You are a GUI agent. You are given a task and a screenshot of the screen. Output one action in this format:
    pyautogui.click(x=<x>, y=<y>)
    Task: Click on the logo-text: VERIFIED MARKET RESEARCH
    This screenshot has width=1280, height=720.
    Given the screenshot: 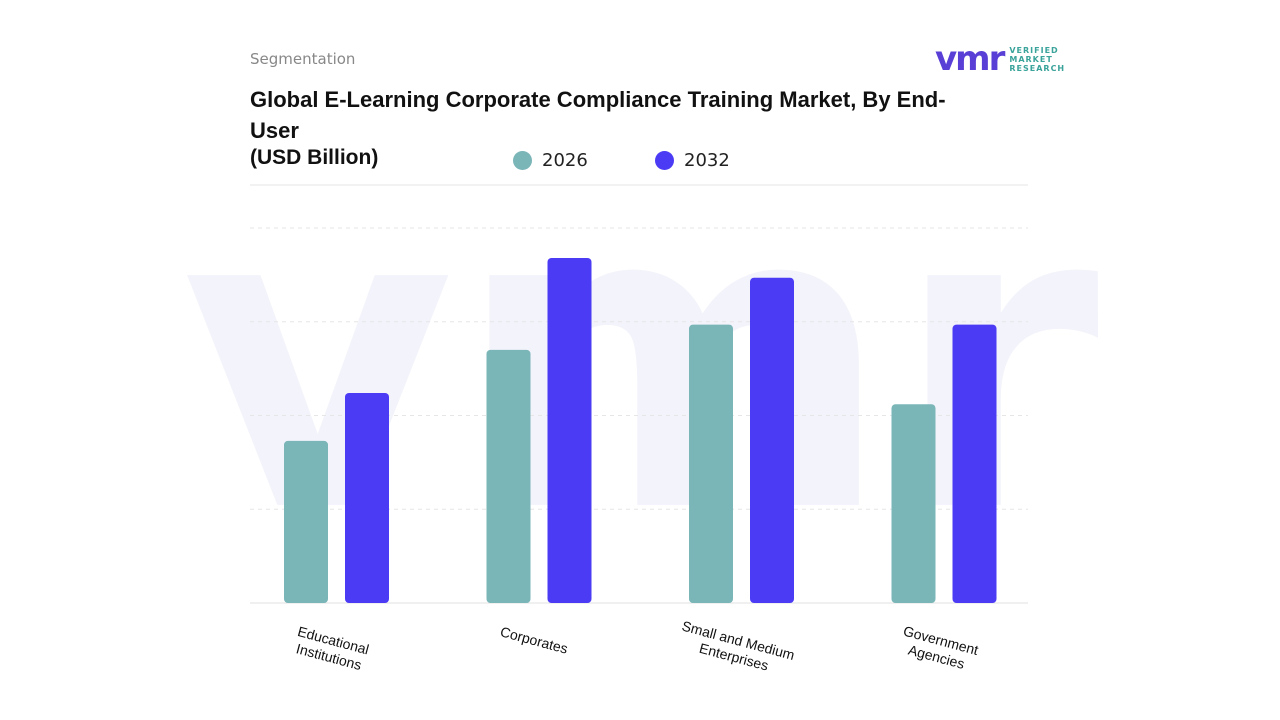 What is the action you would take?
    pyautogui.click(x=1037, y=59)
    